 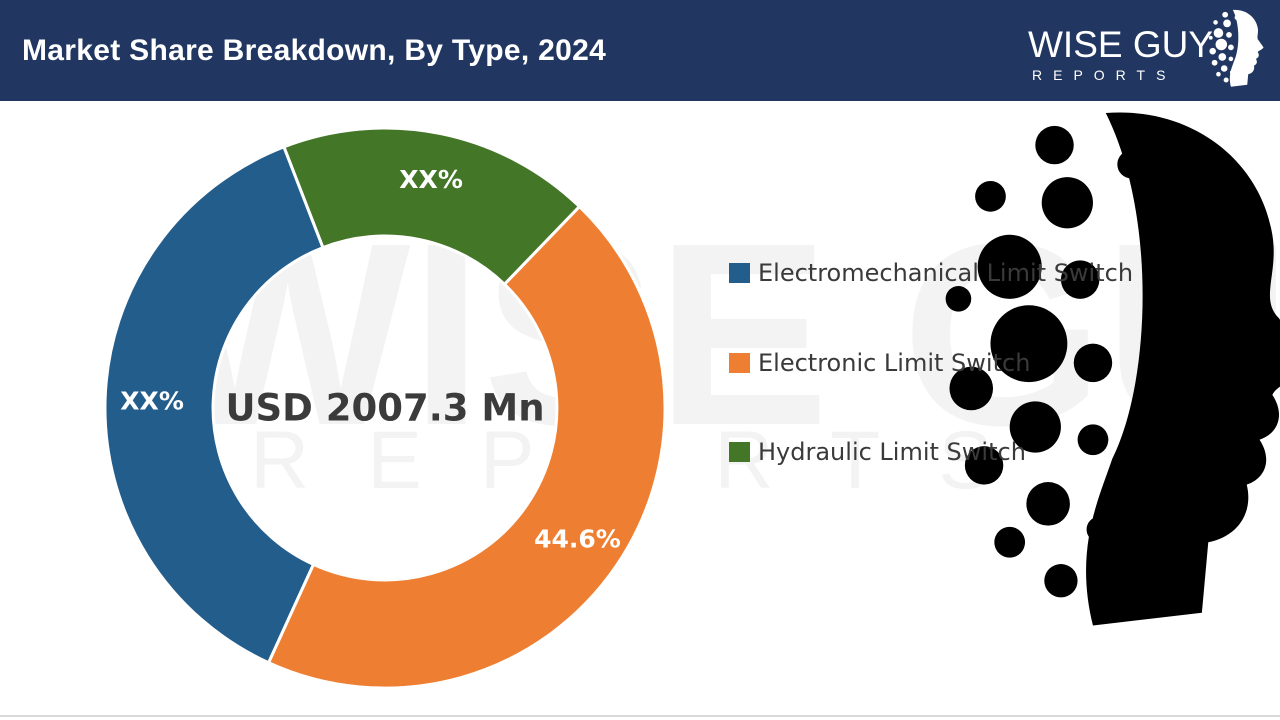 I want to click on logo-reports-text: REPORTS, so click(x=1104, y=75).